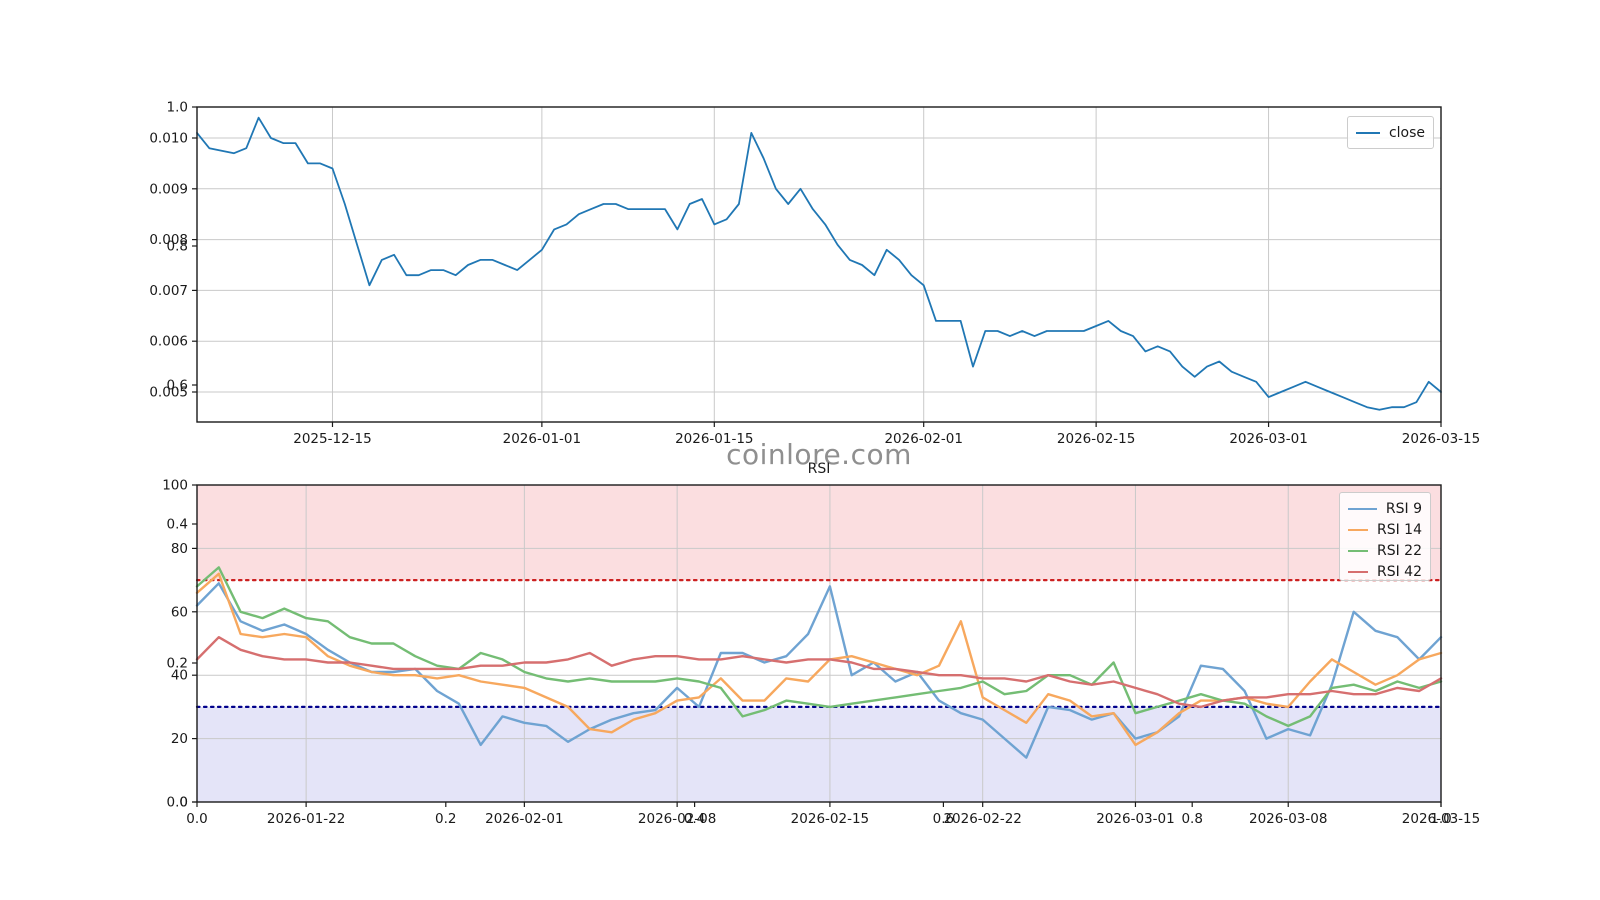 The image size is (1600, 900). Describe the element at coordinates (168, 189) in the screenshot. I see `price-y-tick-label: 0.009` at that location.